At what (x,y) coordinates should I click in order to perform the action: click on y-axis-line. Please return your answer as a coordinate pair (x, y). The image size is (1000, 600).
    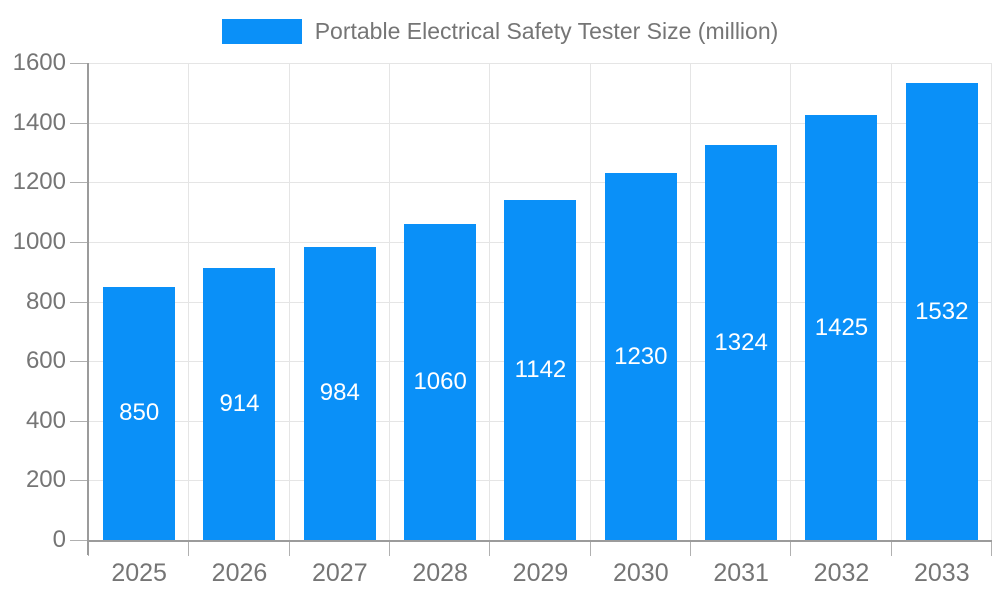
    Looking at the image, I should click on (88, 309).